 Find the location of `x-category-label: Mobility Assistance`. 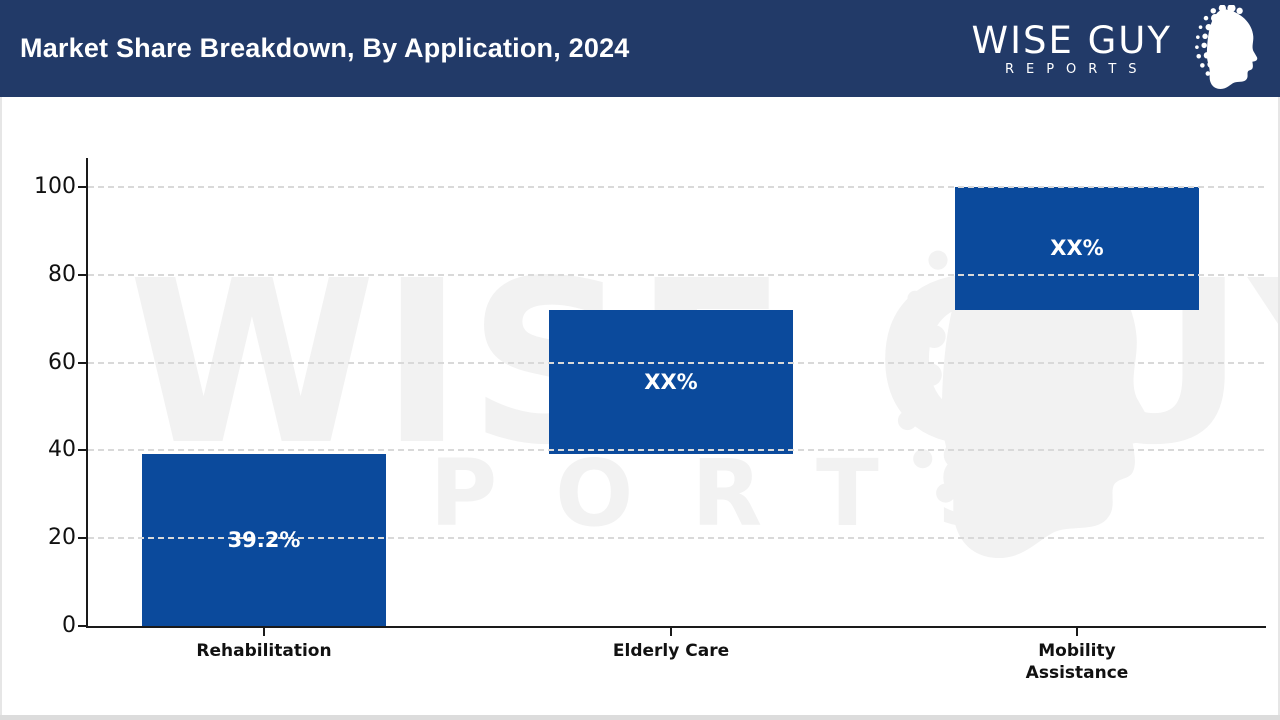

x-category-label: Mobility Assistance is located at coordinates (1077, 662).